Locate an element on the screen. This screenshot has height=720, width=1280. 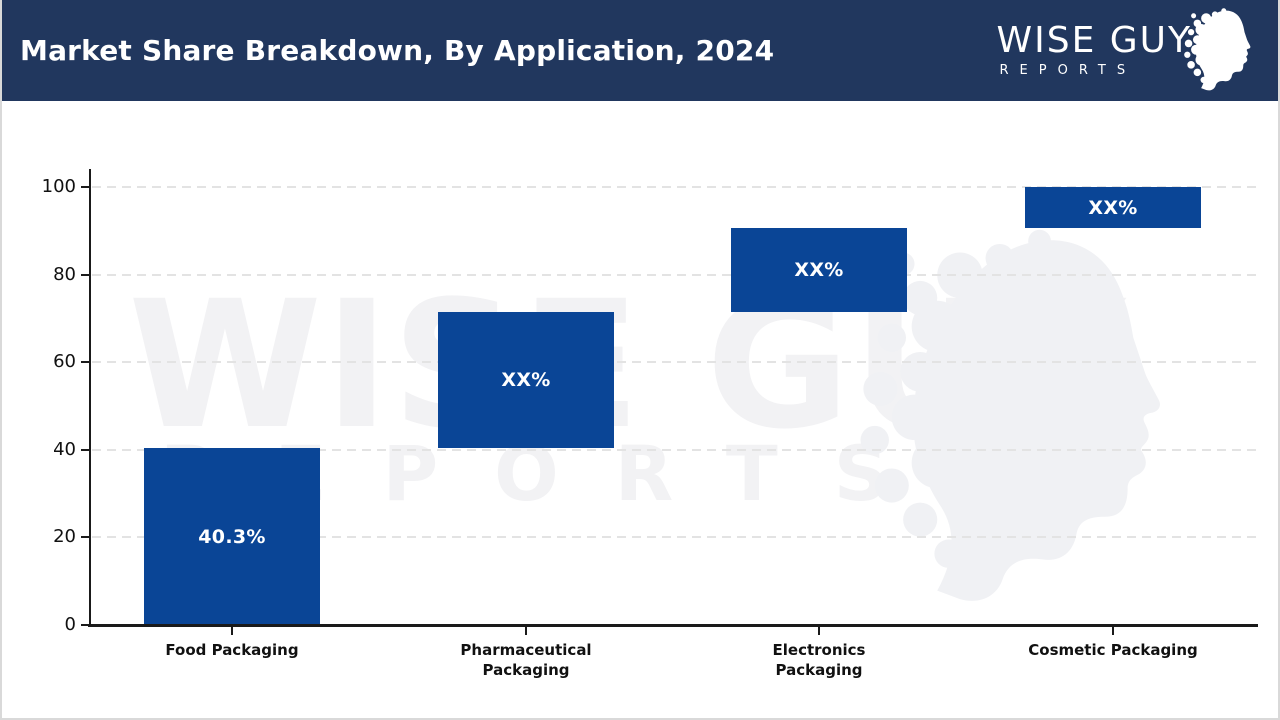
brand-sub: REPORTS is located at coordinates (1068, 70).